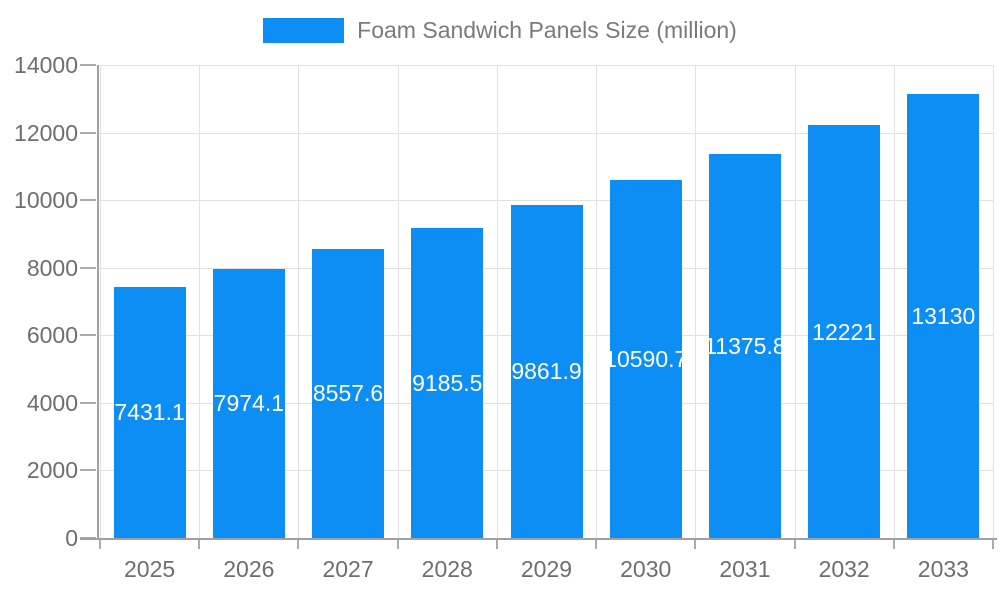  What do you see at coordinates (447, 569) in the screenshot?
I see `x-axis-tick-label: 2028` at bounding box center [447, 569].